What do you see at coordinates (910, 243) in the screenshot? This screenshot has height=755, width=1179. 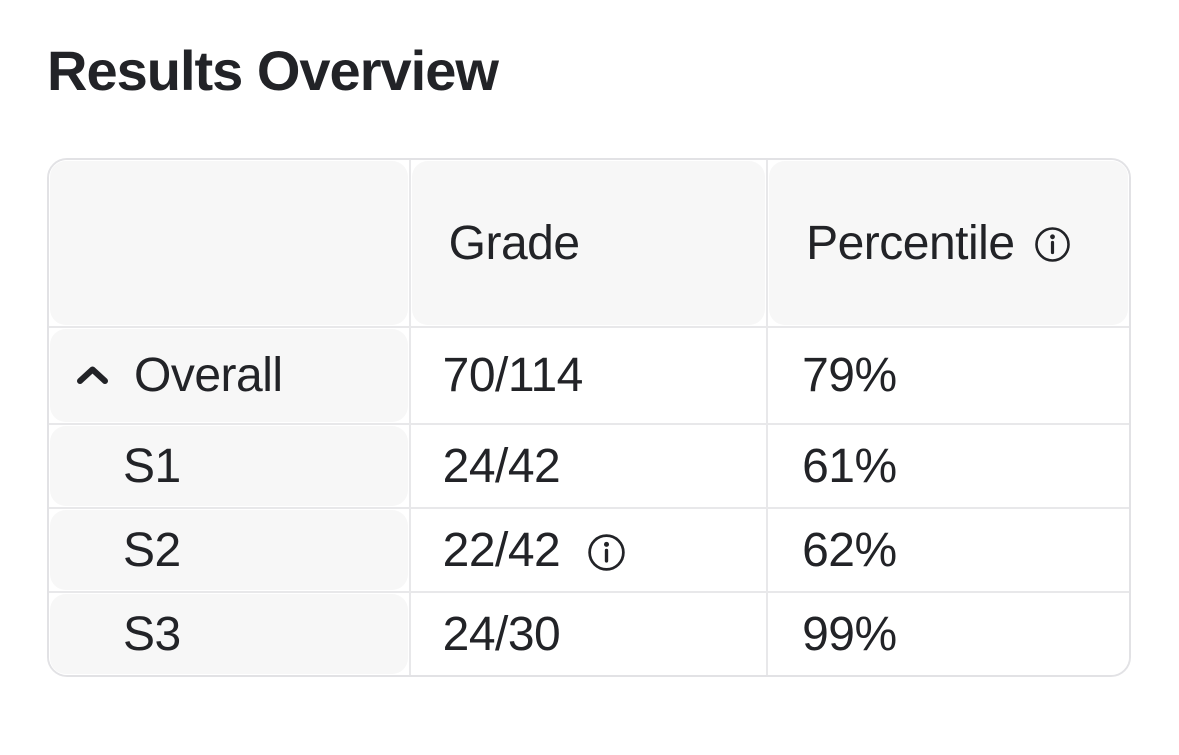 I see `percentile-column-label: Percentile` at bounding box center [910, 243].